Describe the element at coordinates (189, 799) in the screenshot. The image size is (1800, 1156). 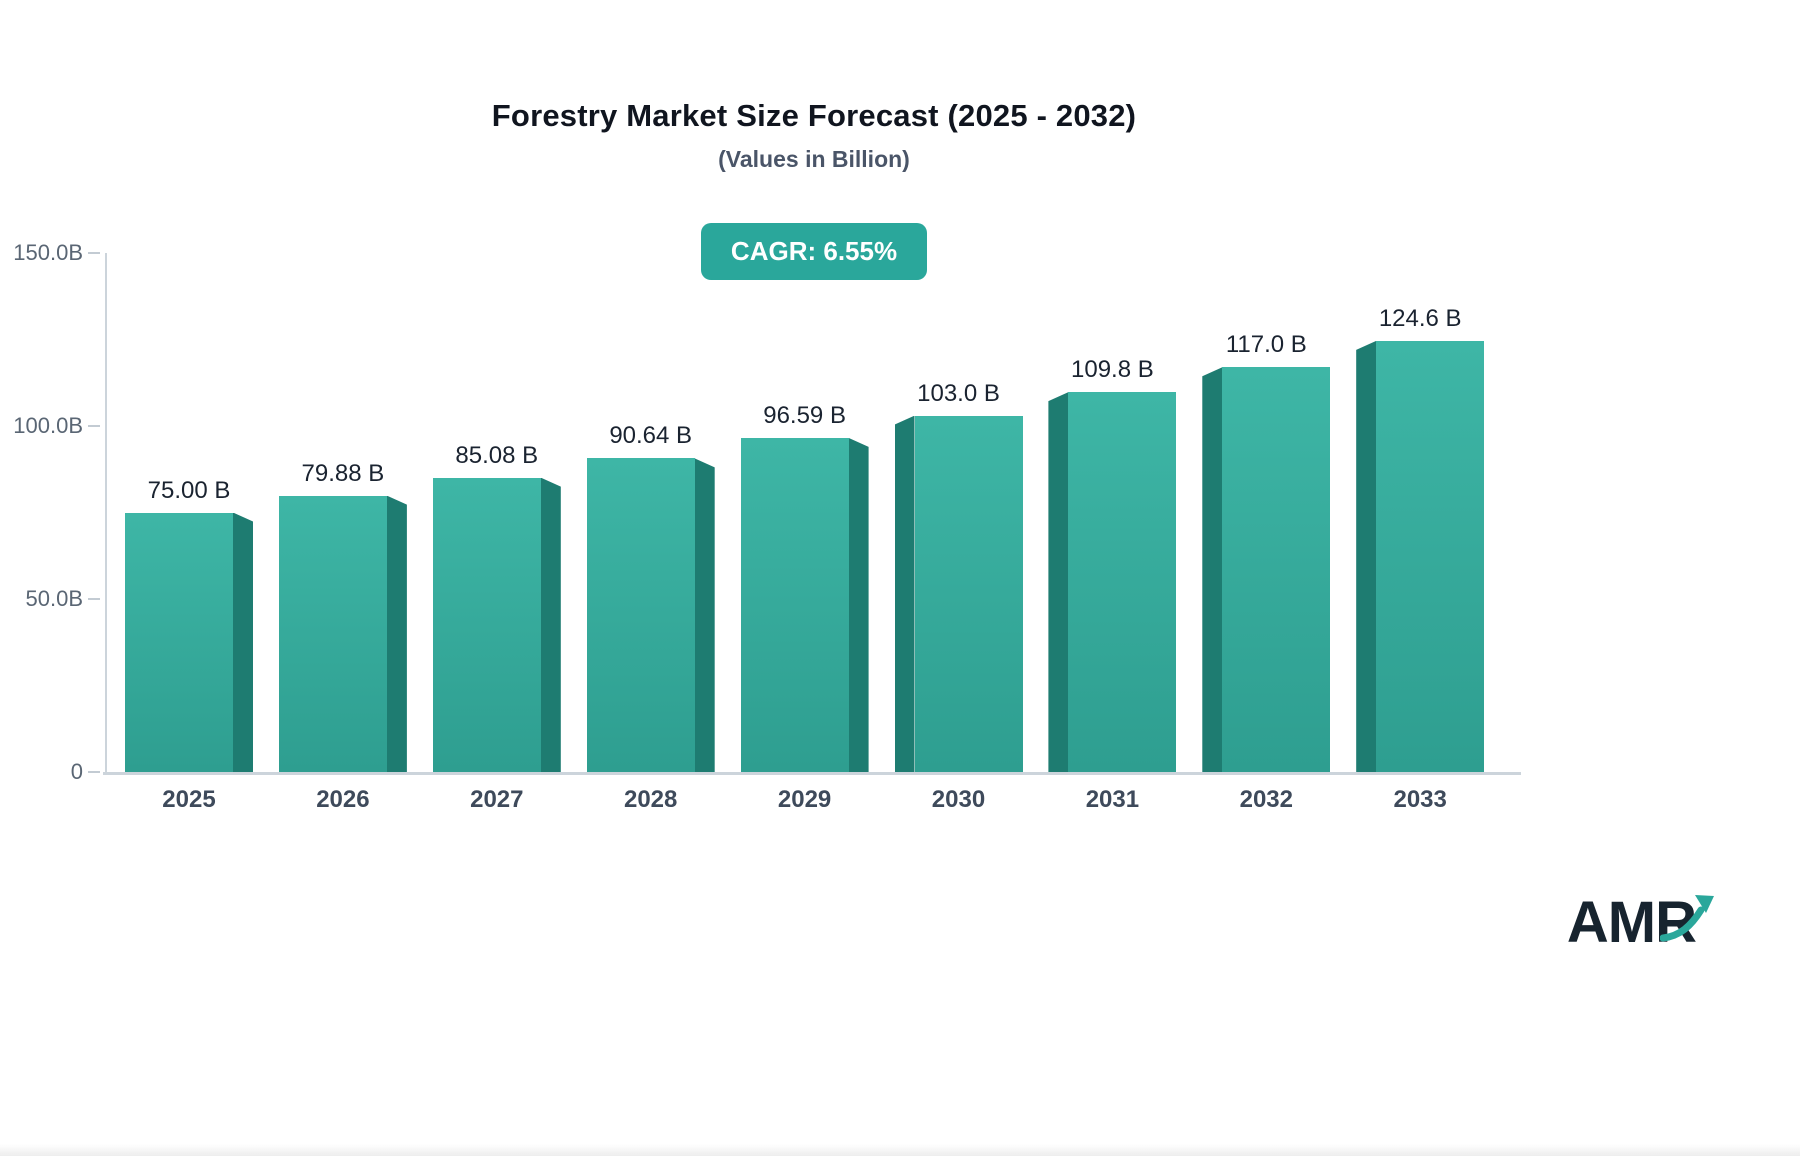
I see `x-axis-label: 2025` at that location.